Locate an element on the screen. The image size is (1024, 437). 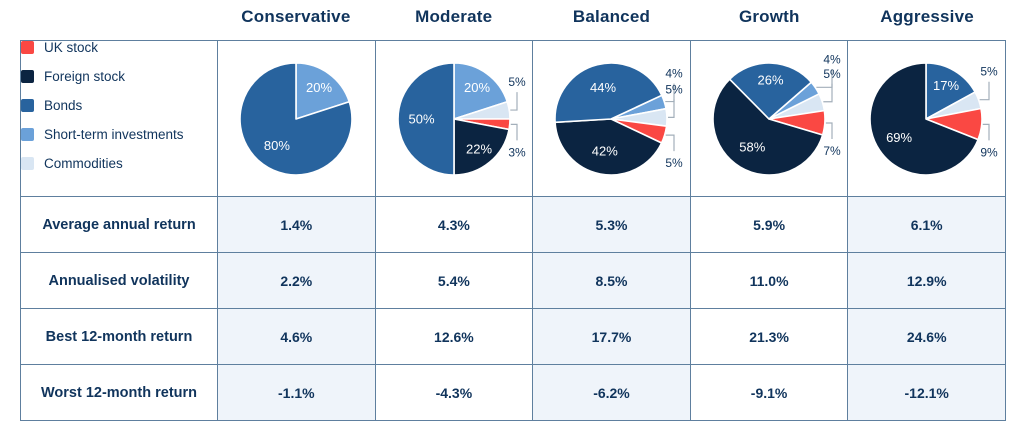
legend-swatch-foreign-stock is located at coordinates (27, 76).